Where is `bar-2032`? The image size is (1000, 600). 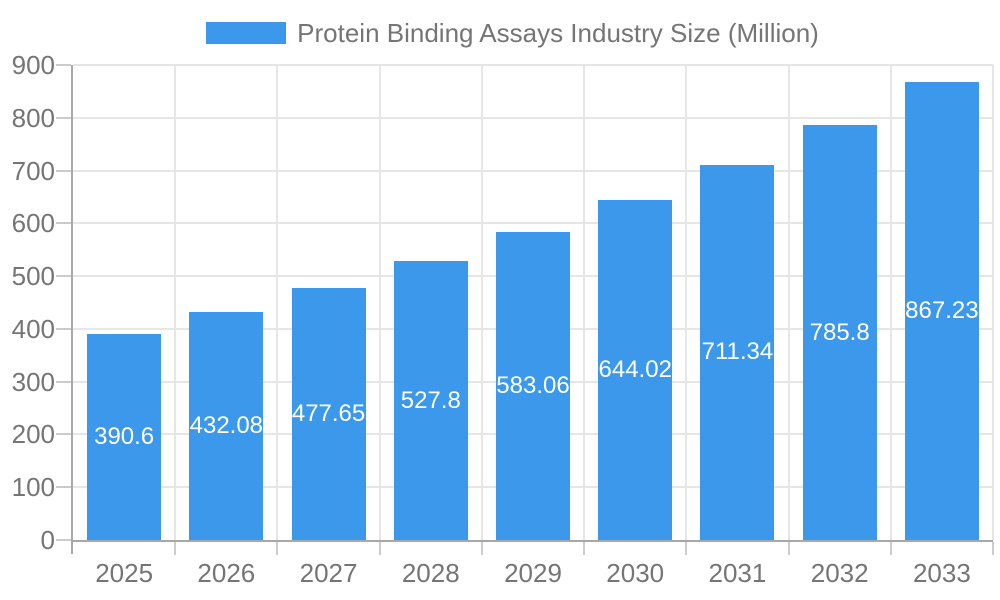 bar-2032 is located at coordinates (839, 332).